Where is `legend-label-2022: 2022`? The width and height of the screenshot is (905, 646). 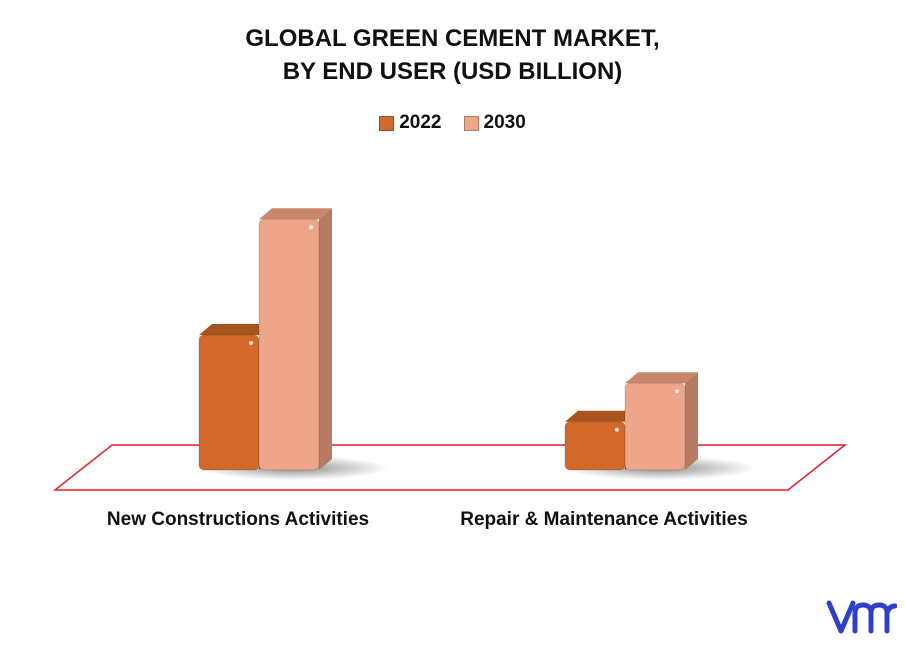 legend-label-2022: 2022 is located at coordinates (420, 122).